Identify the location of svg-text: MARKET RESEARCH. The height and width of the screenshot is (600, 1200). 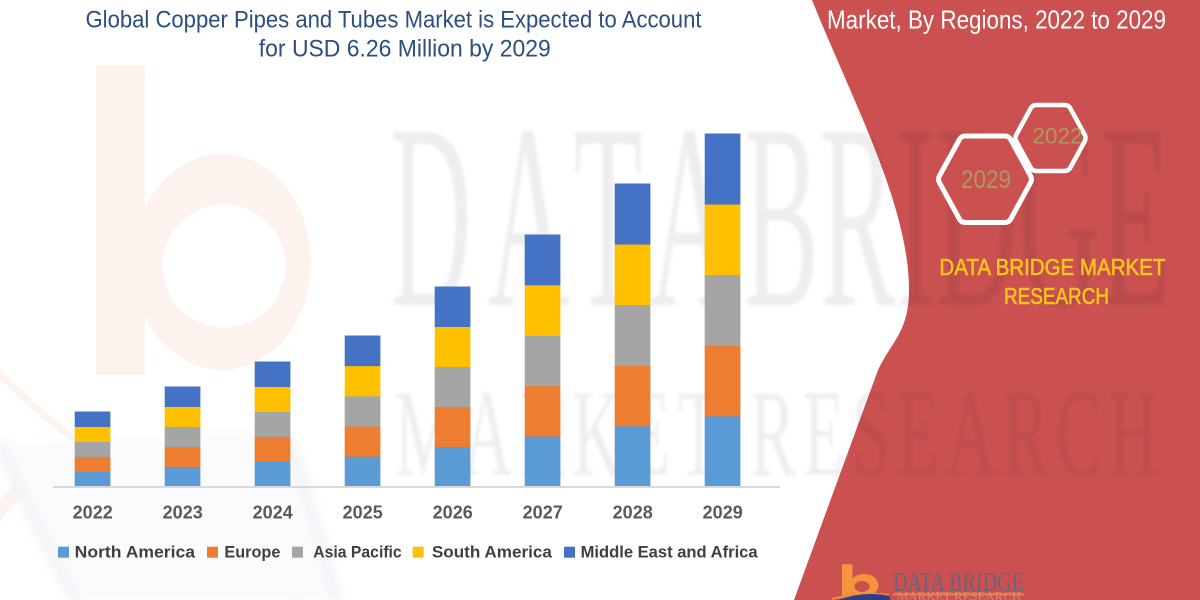
(959, 594).